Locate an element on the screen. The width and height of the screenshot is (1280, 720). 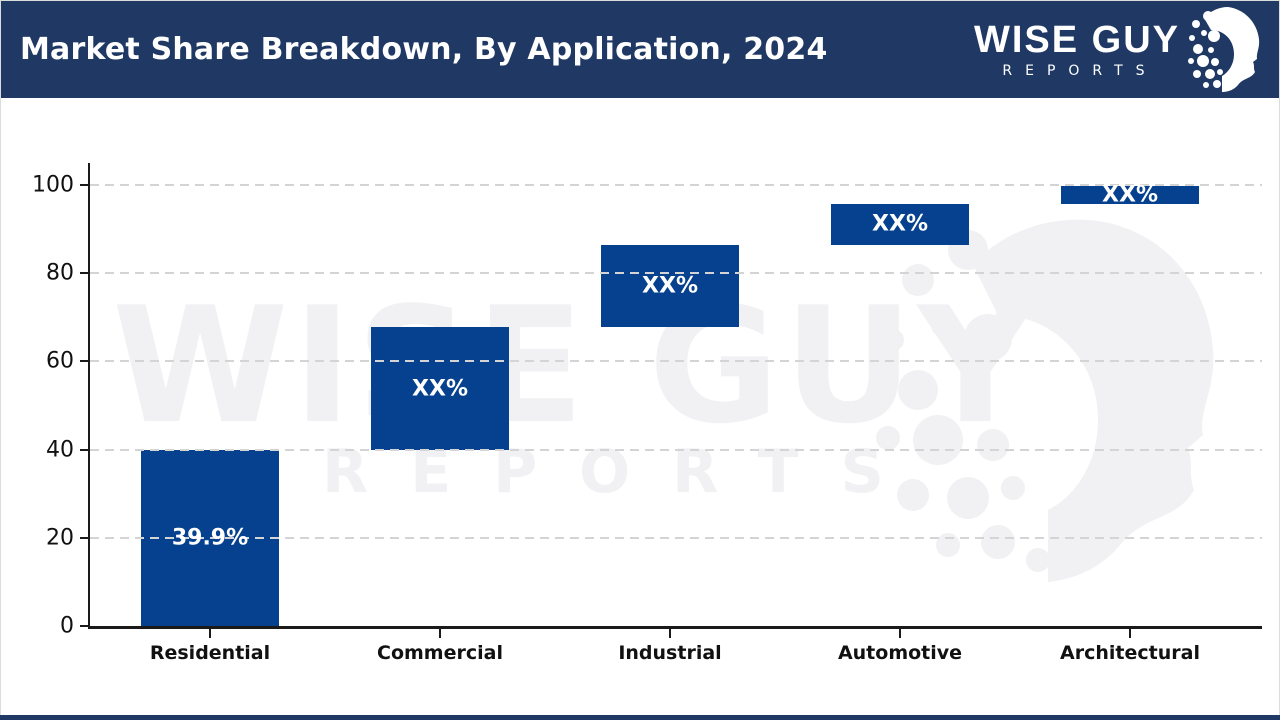
bar-value-label-residential: 39.9% is located at coordinates (210, 538).